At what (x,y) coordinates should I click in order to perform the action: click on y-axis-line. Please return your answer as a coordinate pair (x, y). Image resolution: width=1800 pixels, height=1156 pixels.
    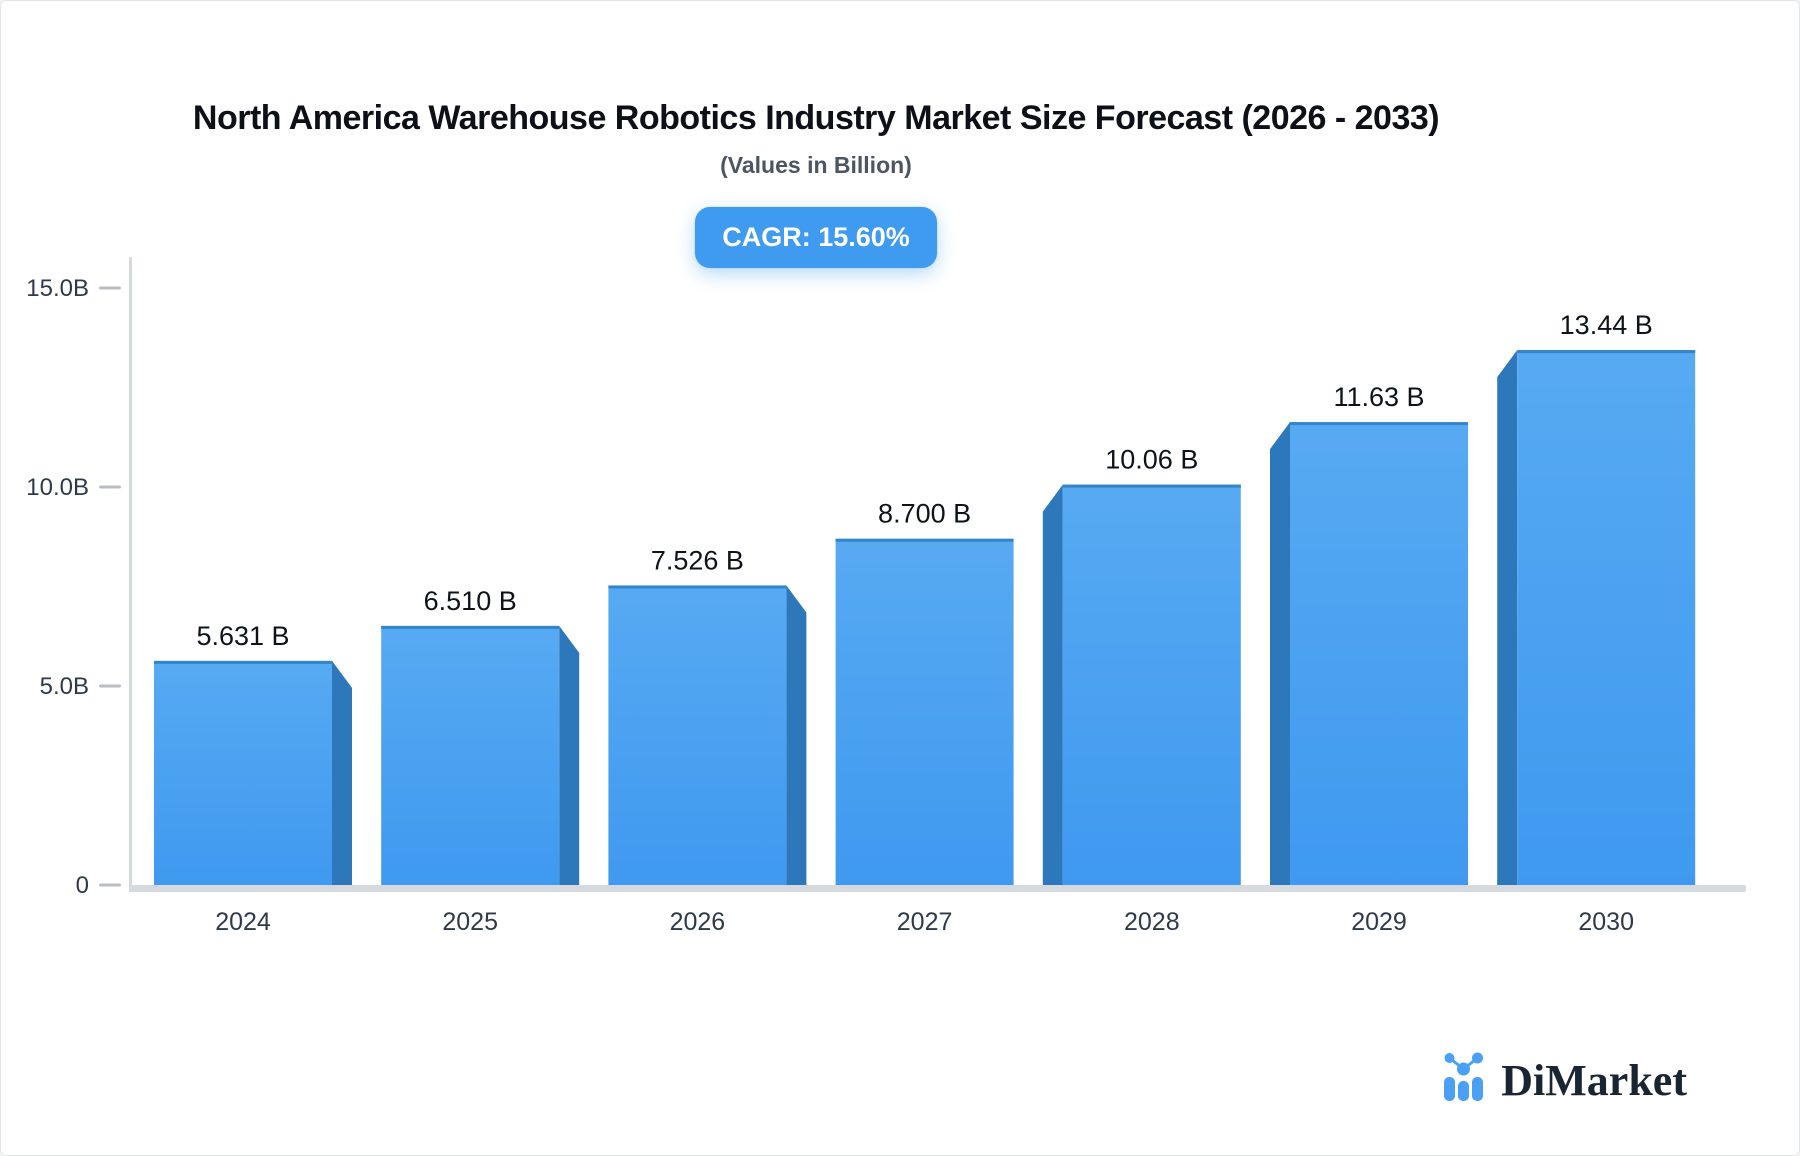
    Looking at the image, I should click on (130, 574).